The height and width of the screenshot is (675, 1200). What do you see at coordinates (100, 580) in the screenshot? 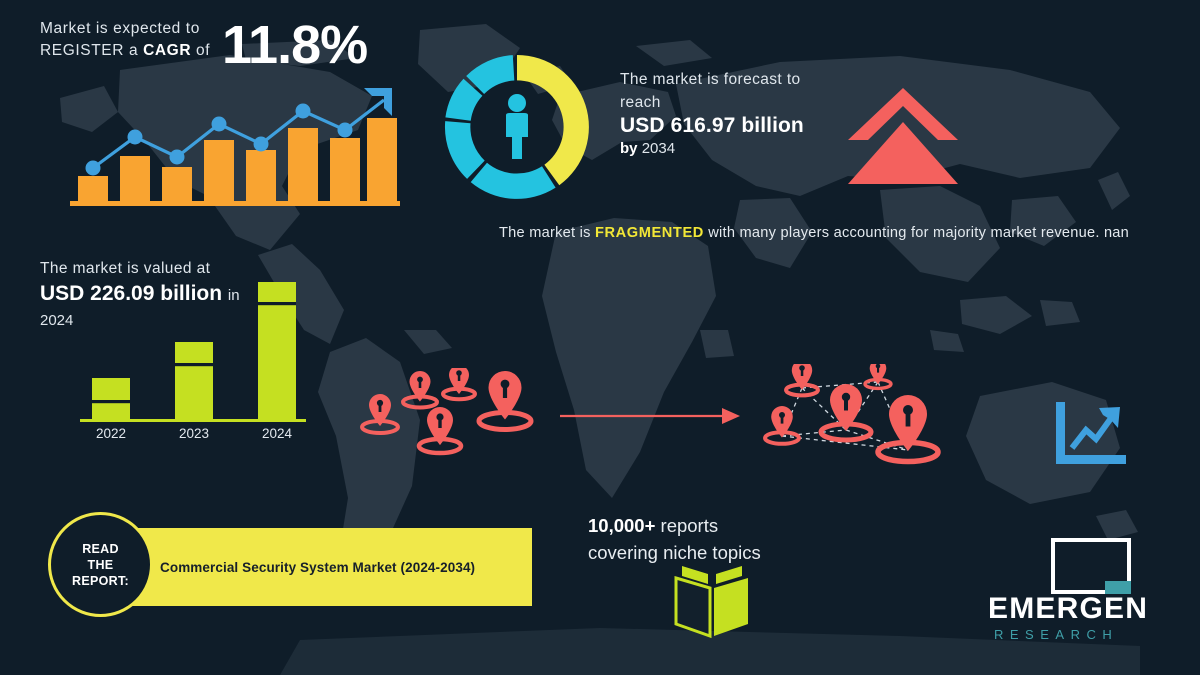
I see `read-label-line3: REPORT:` at bounding box center [100, 580].